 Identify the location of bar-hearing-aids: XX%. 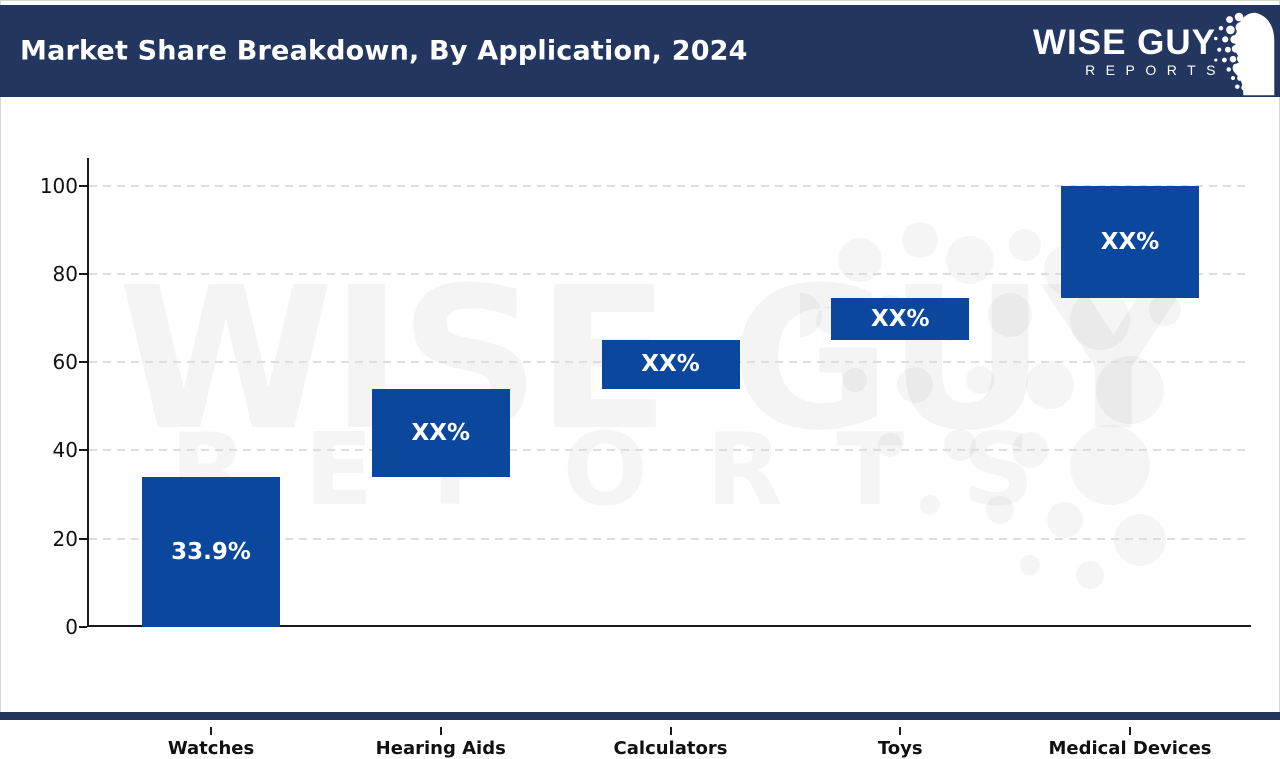
(440, 433).